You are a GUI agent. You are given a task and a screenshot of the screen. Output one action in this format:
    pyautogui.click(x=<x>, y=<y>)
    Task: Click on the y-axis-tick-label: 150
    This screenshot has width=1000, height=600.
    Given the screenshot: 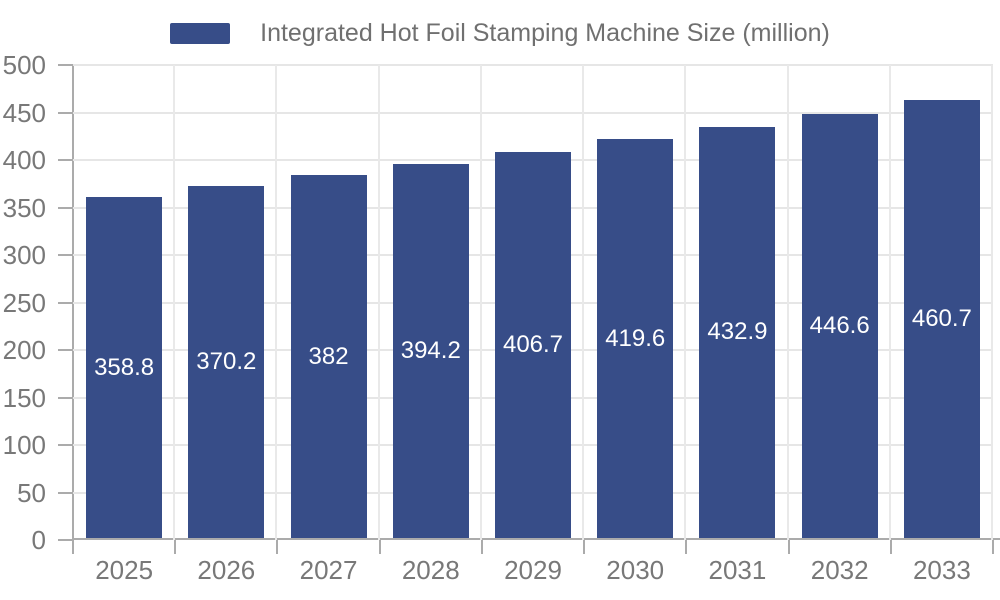 What is the action you would take?
    pyautogui.click(x=24, y=397)
    